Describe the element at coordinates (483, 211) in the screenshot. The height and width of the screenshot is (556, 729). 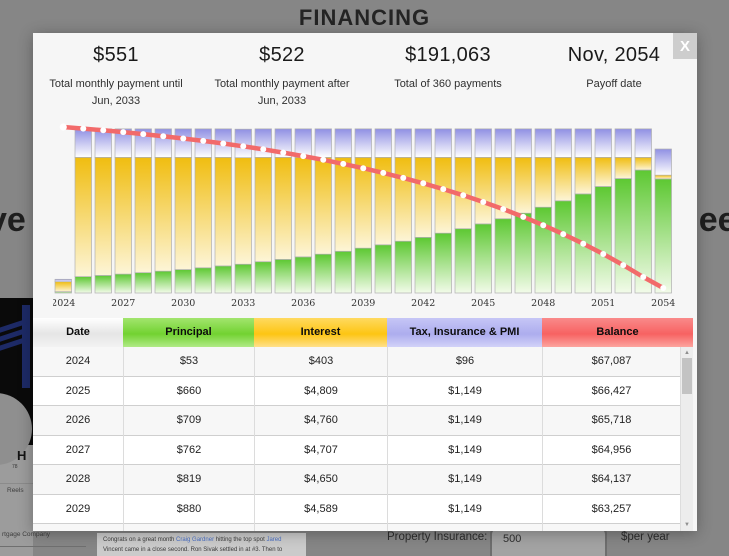
I see `bar-2045` at that location.